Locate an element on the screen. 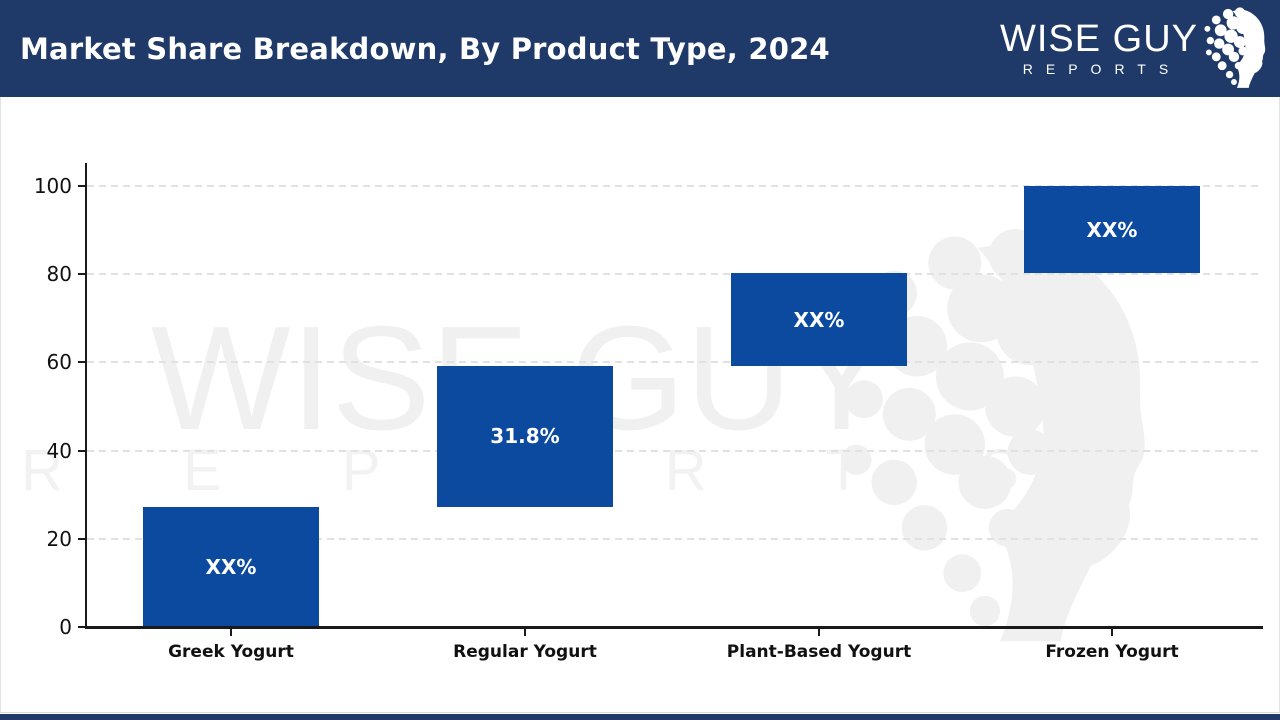 Image resolution: width=1280 pixels, height=720 pixels. bar-frozen-yogurt: XX% is located at coordinates (1112, 230).